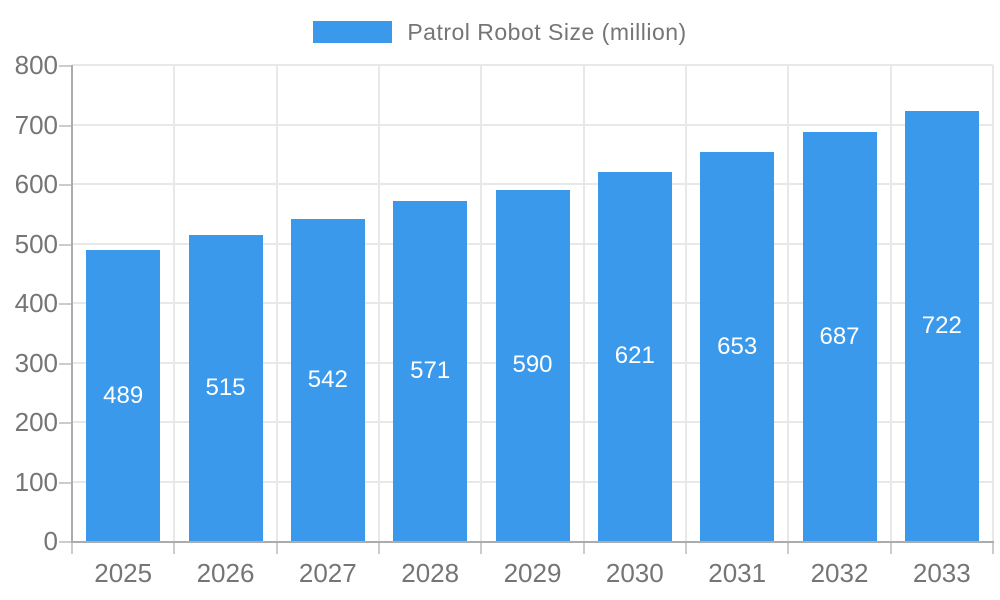  Describe the element at coordinates (225, 573) in the screenshot. I see `x-axis-label: 2026` at that location.